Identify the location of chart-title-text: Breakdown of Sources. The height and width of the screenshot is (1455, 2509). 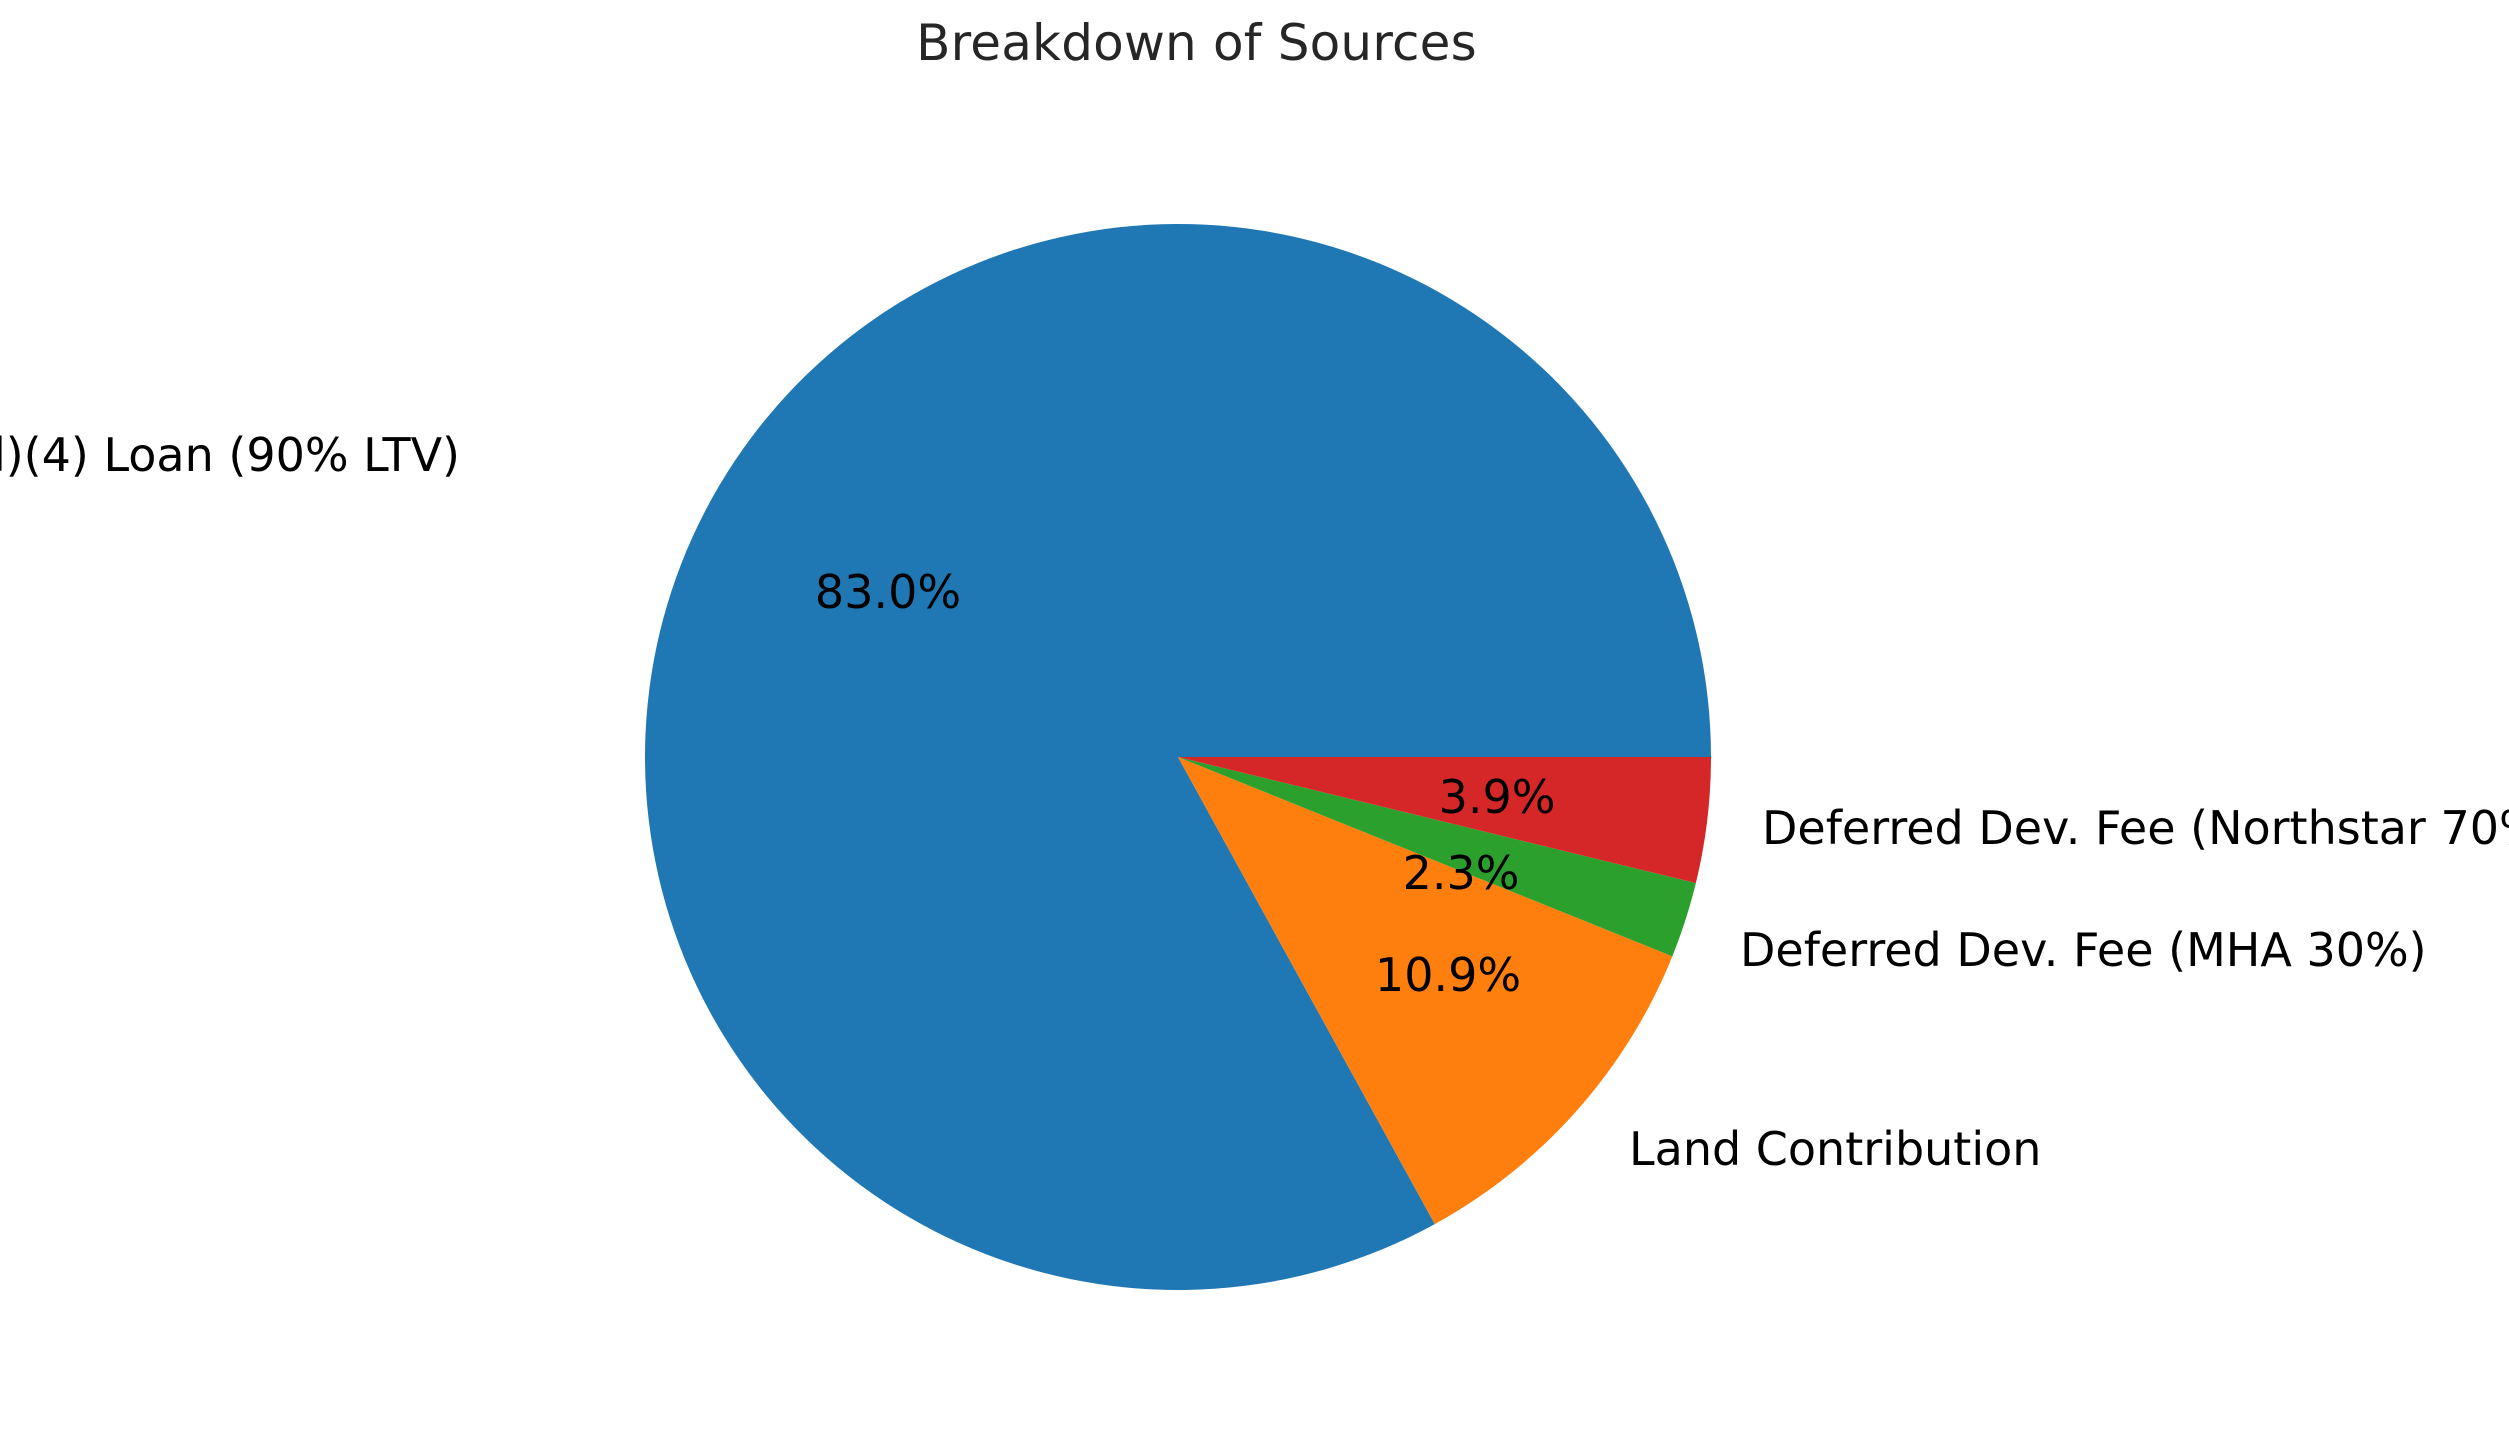
(1196, 43).